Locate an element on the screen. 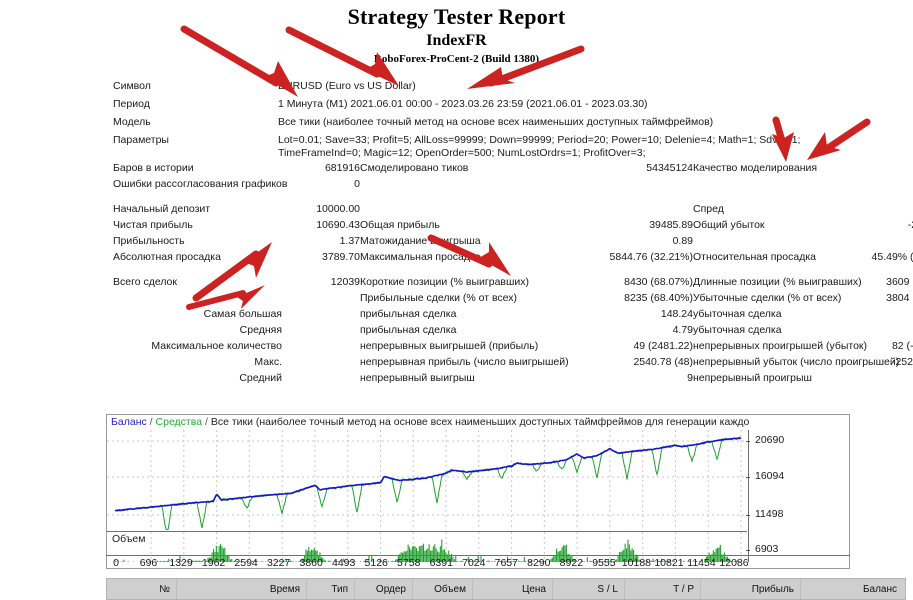  deals-column-header: T / P is located at coordinates (663, 589).